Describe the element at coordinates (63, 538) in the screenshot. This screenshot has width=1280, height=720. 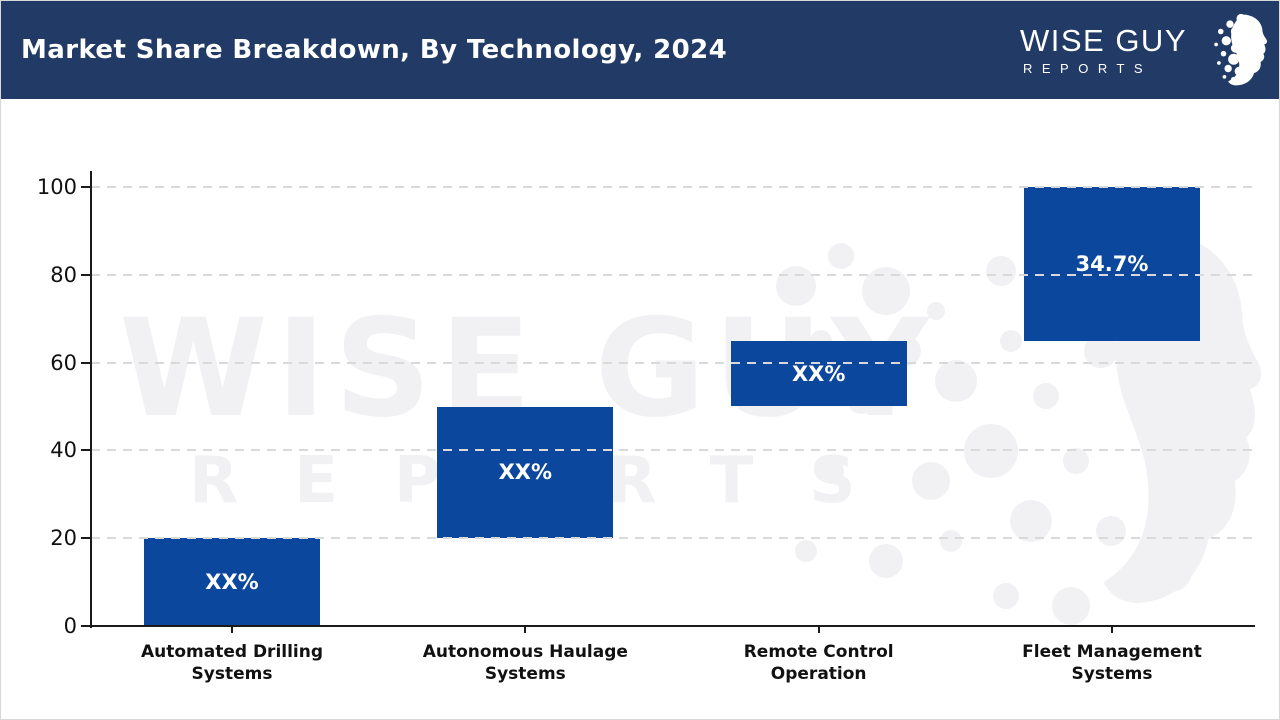
I see `y-tick-label: 20` at that location.